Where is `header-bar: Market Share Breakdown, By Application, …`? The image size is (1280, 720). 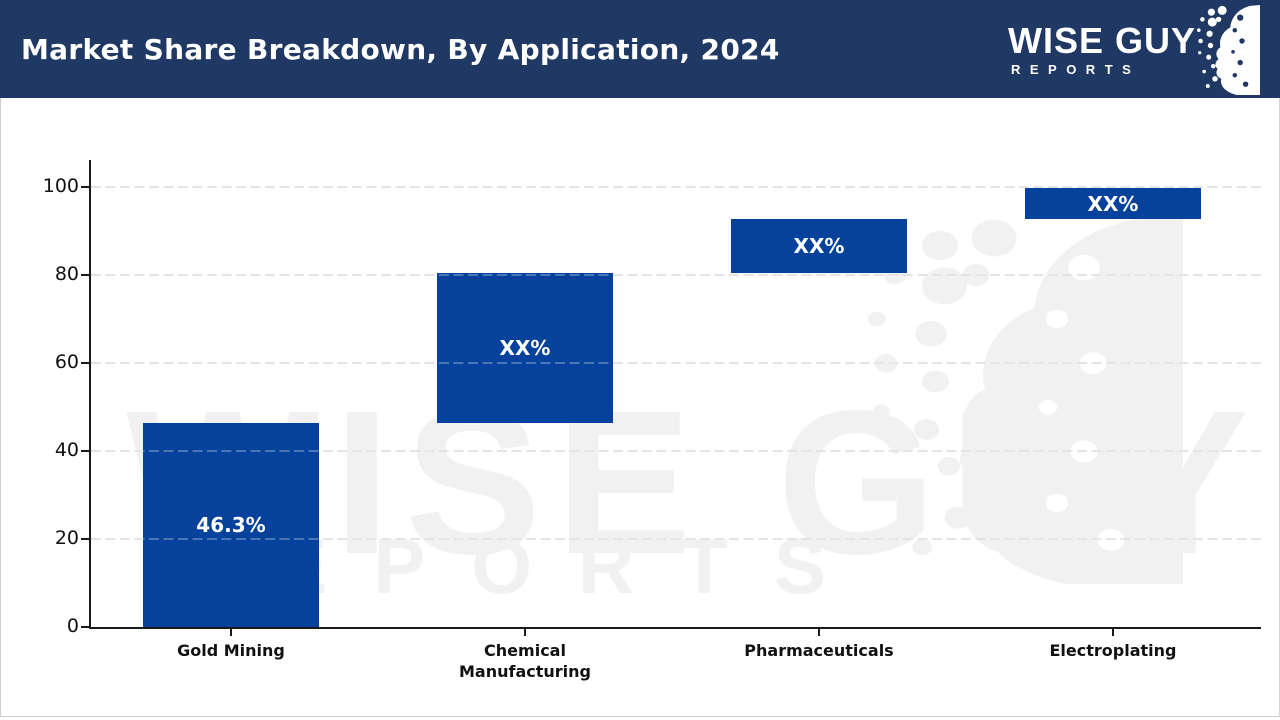
header-bar: Market Share Breakdown, By Application, … is located at coordinates (640, 49).